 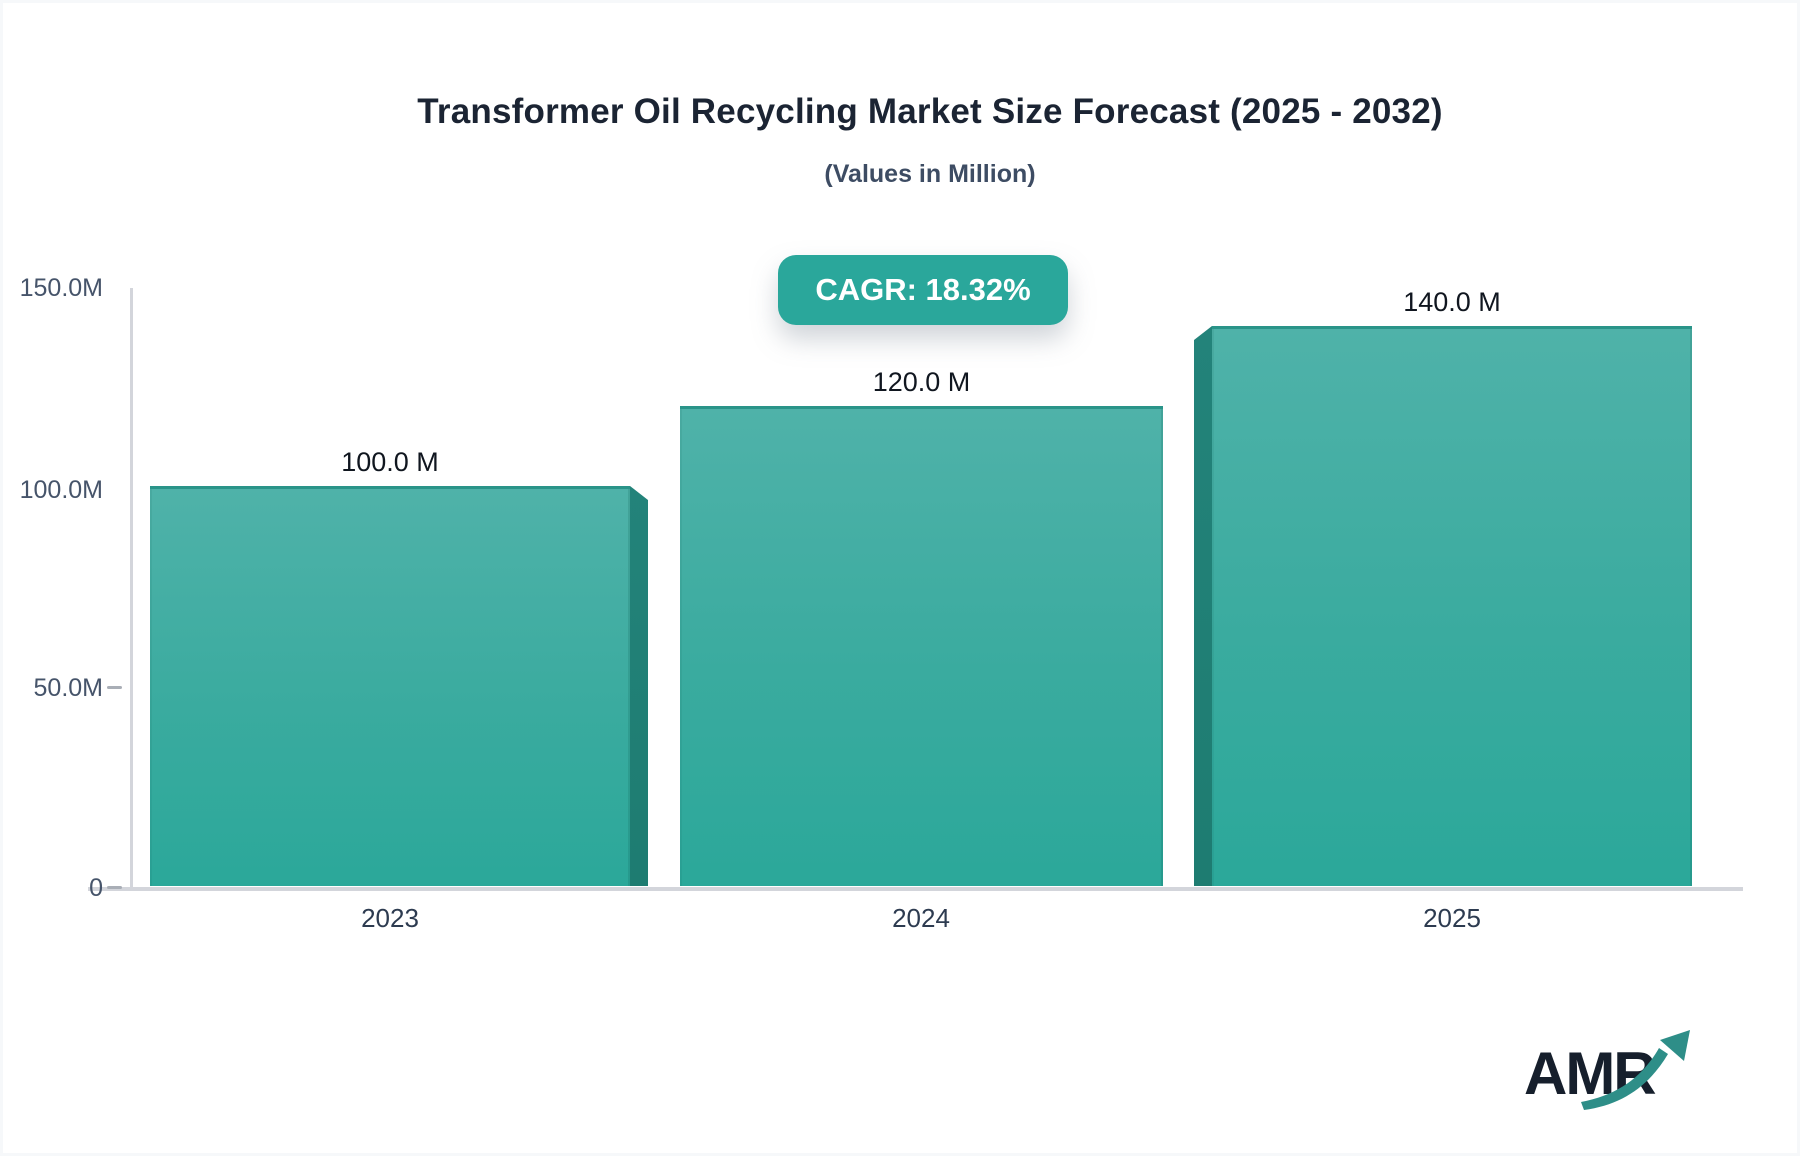 What do you see at coordinates (1443, 606) in the screenshot?
I see `bar-face-2025` at bounding box center [1443, 606].